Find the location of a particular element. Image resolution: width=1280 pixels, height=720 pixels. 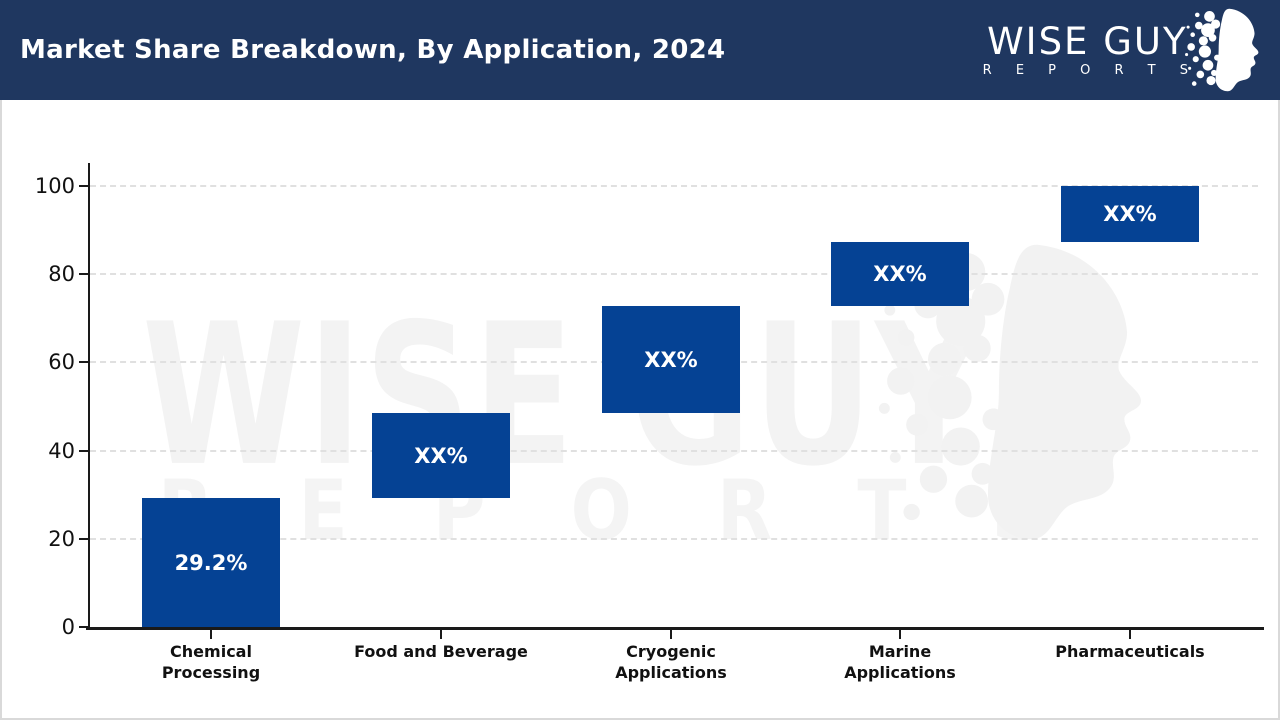

category-label-cryogenic-applications: Cryogenic Applications is located at coordinates (671, 662).